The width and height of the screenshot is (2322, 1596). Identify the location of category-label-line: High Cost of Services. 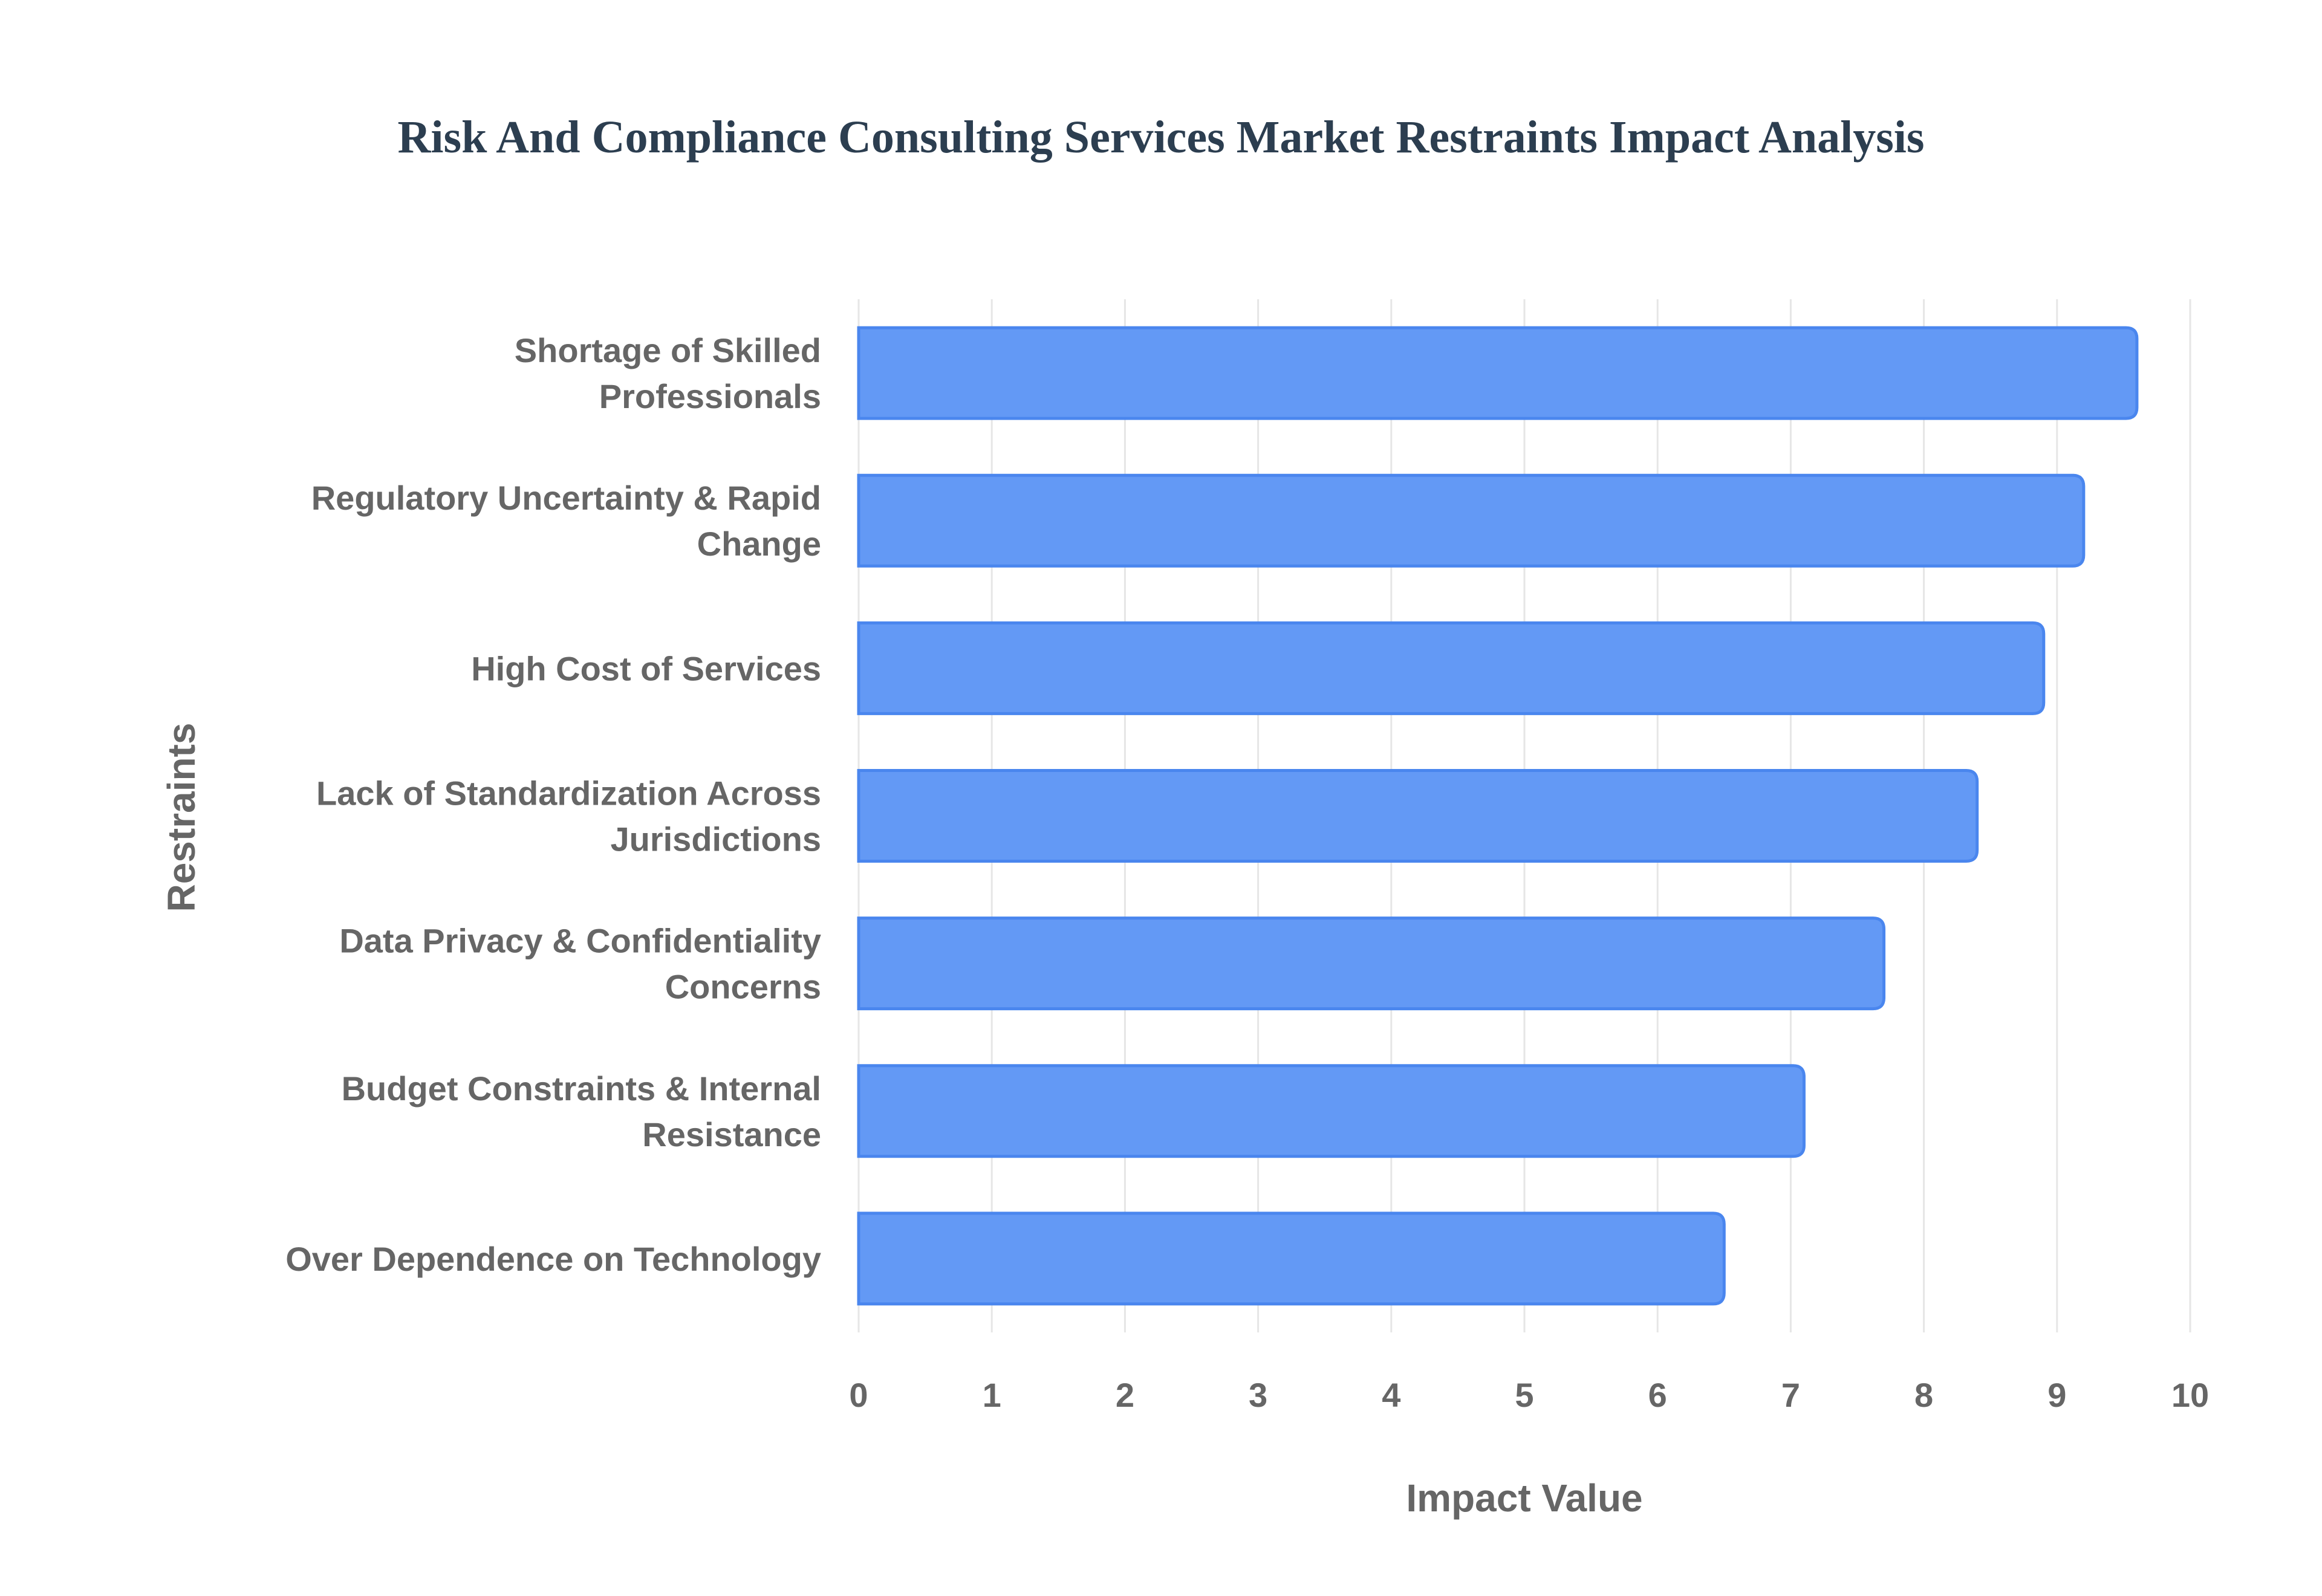
(646, 668).